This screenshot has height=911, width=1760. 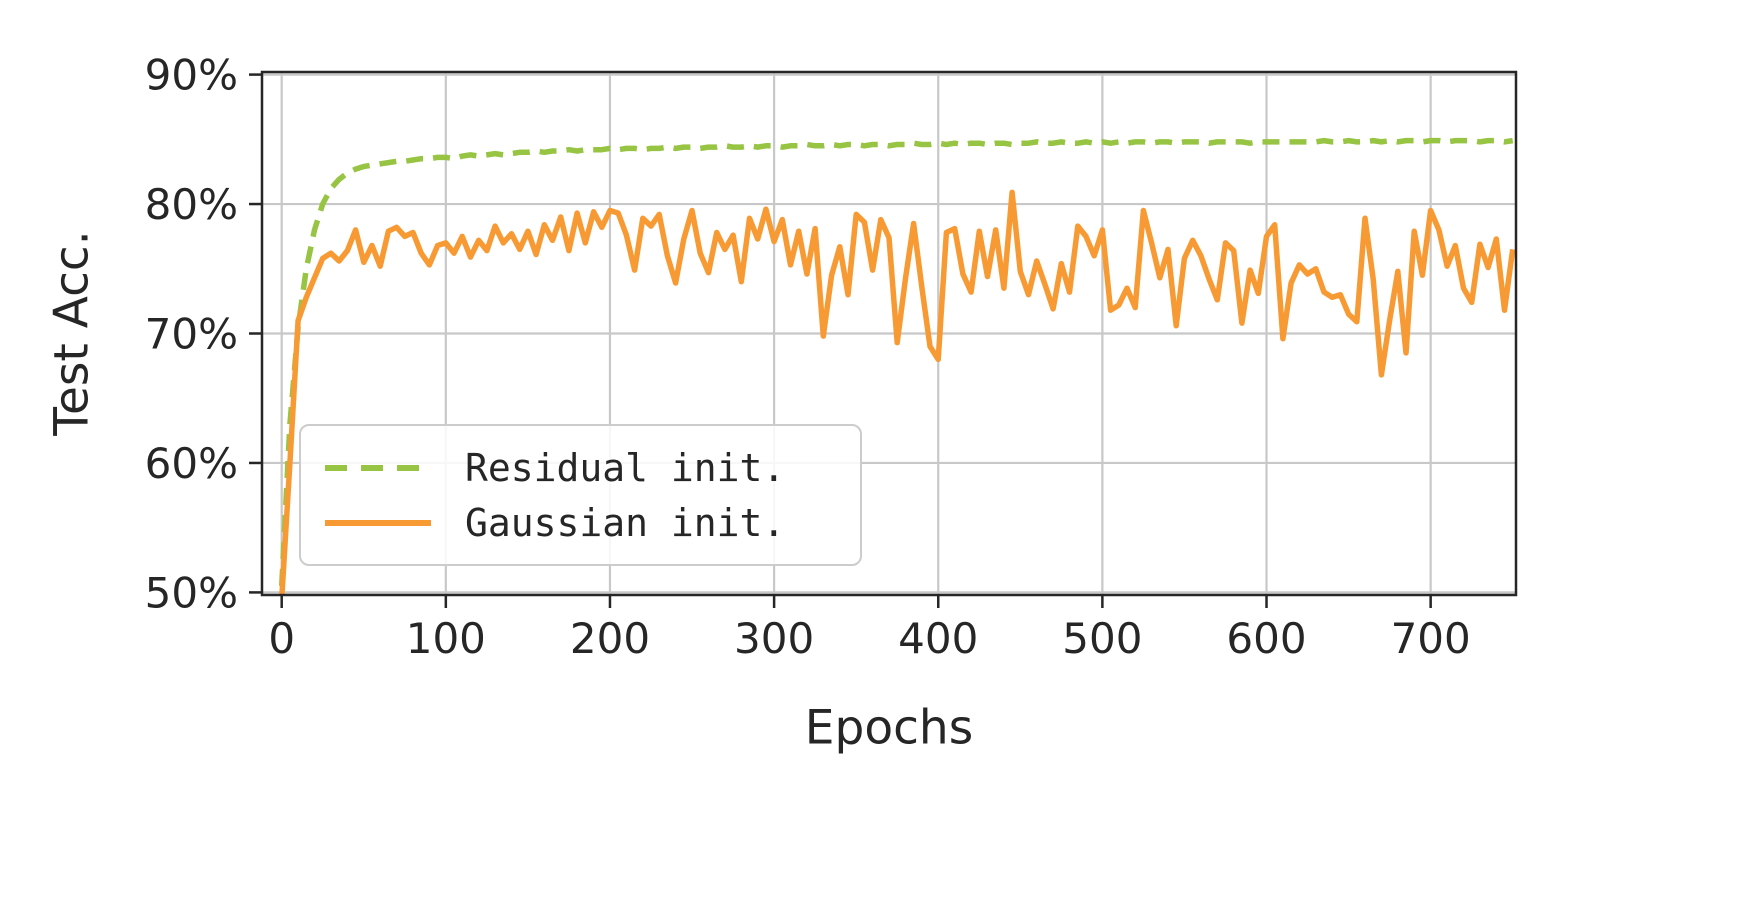 I want to click on legend-item-residual: Residual init., so click(x=580, y=468).